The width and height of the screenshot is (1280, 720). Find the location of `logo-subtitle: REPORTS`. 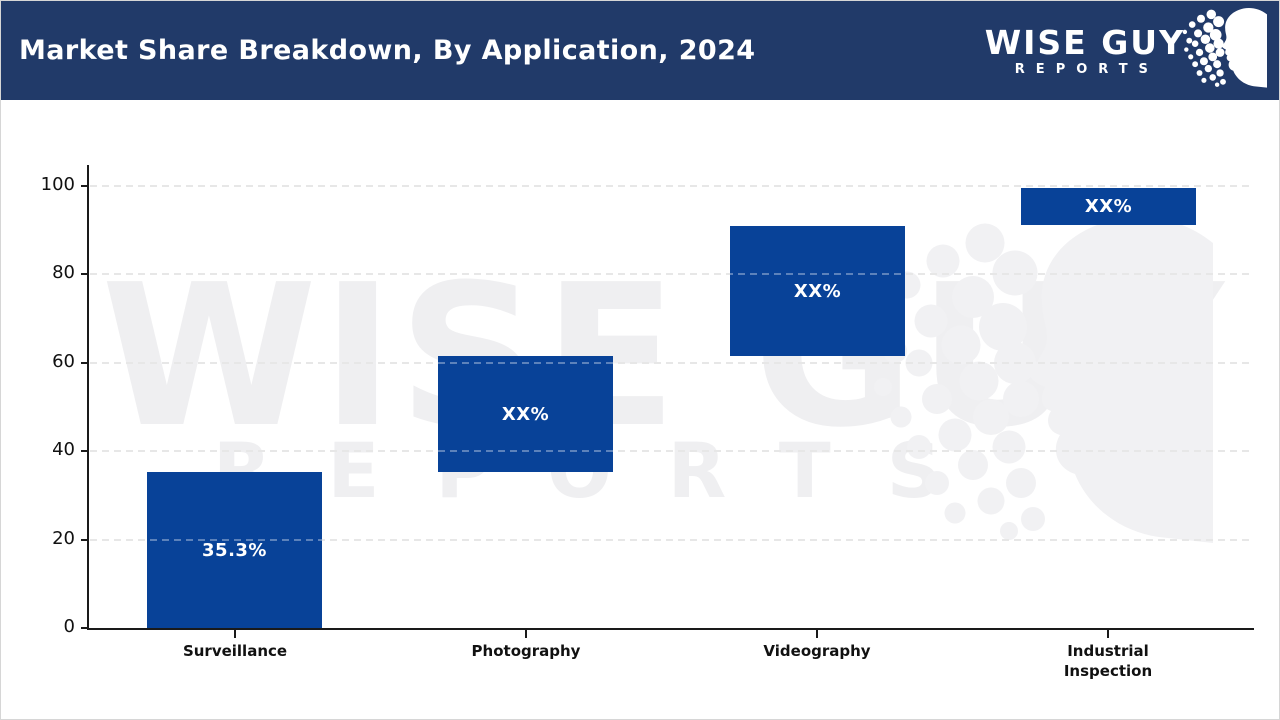

logo-subtitle: REPORTS is located at coordinates (1086, 69).